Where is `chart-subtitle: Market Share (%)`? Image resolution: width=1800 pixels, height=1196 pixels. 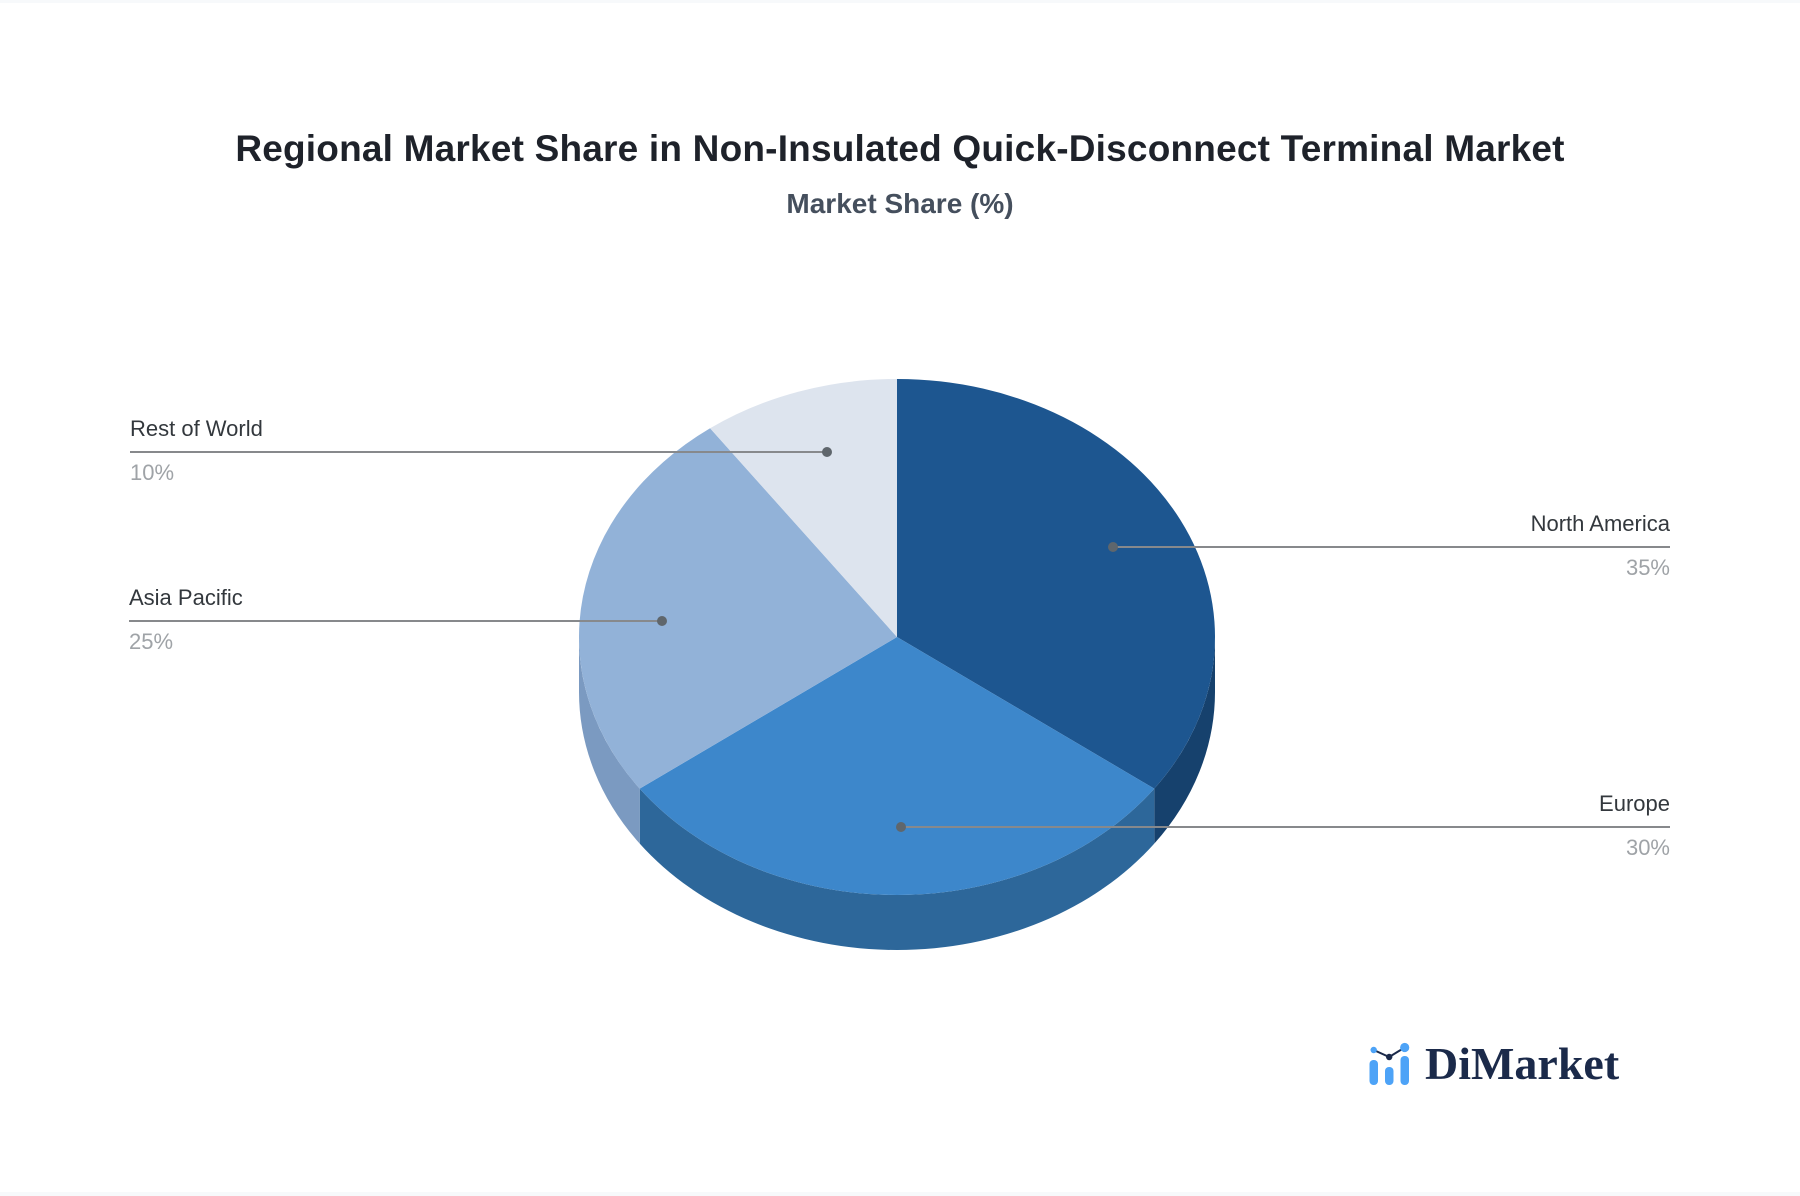
chart-subtitle: Market Share (%) is located at coordinates (900, 203).